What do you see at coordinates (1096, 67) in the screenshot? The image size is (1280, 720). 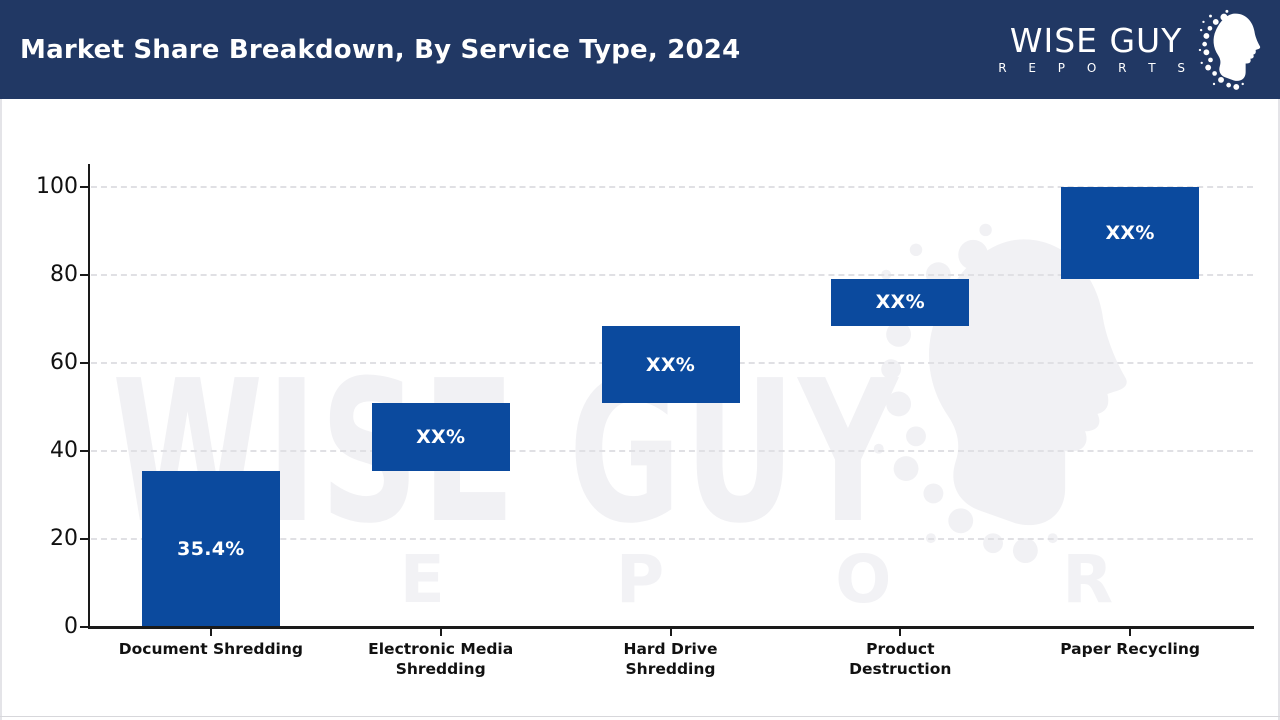 I see `brand-subtitle: R E P O R T S` at bounding box center [1096, 67].